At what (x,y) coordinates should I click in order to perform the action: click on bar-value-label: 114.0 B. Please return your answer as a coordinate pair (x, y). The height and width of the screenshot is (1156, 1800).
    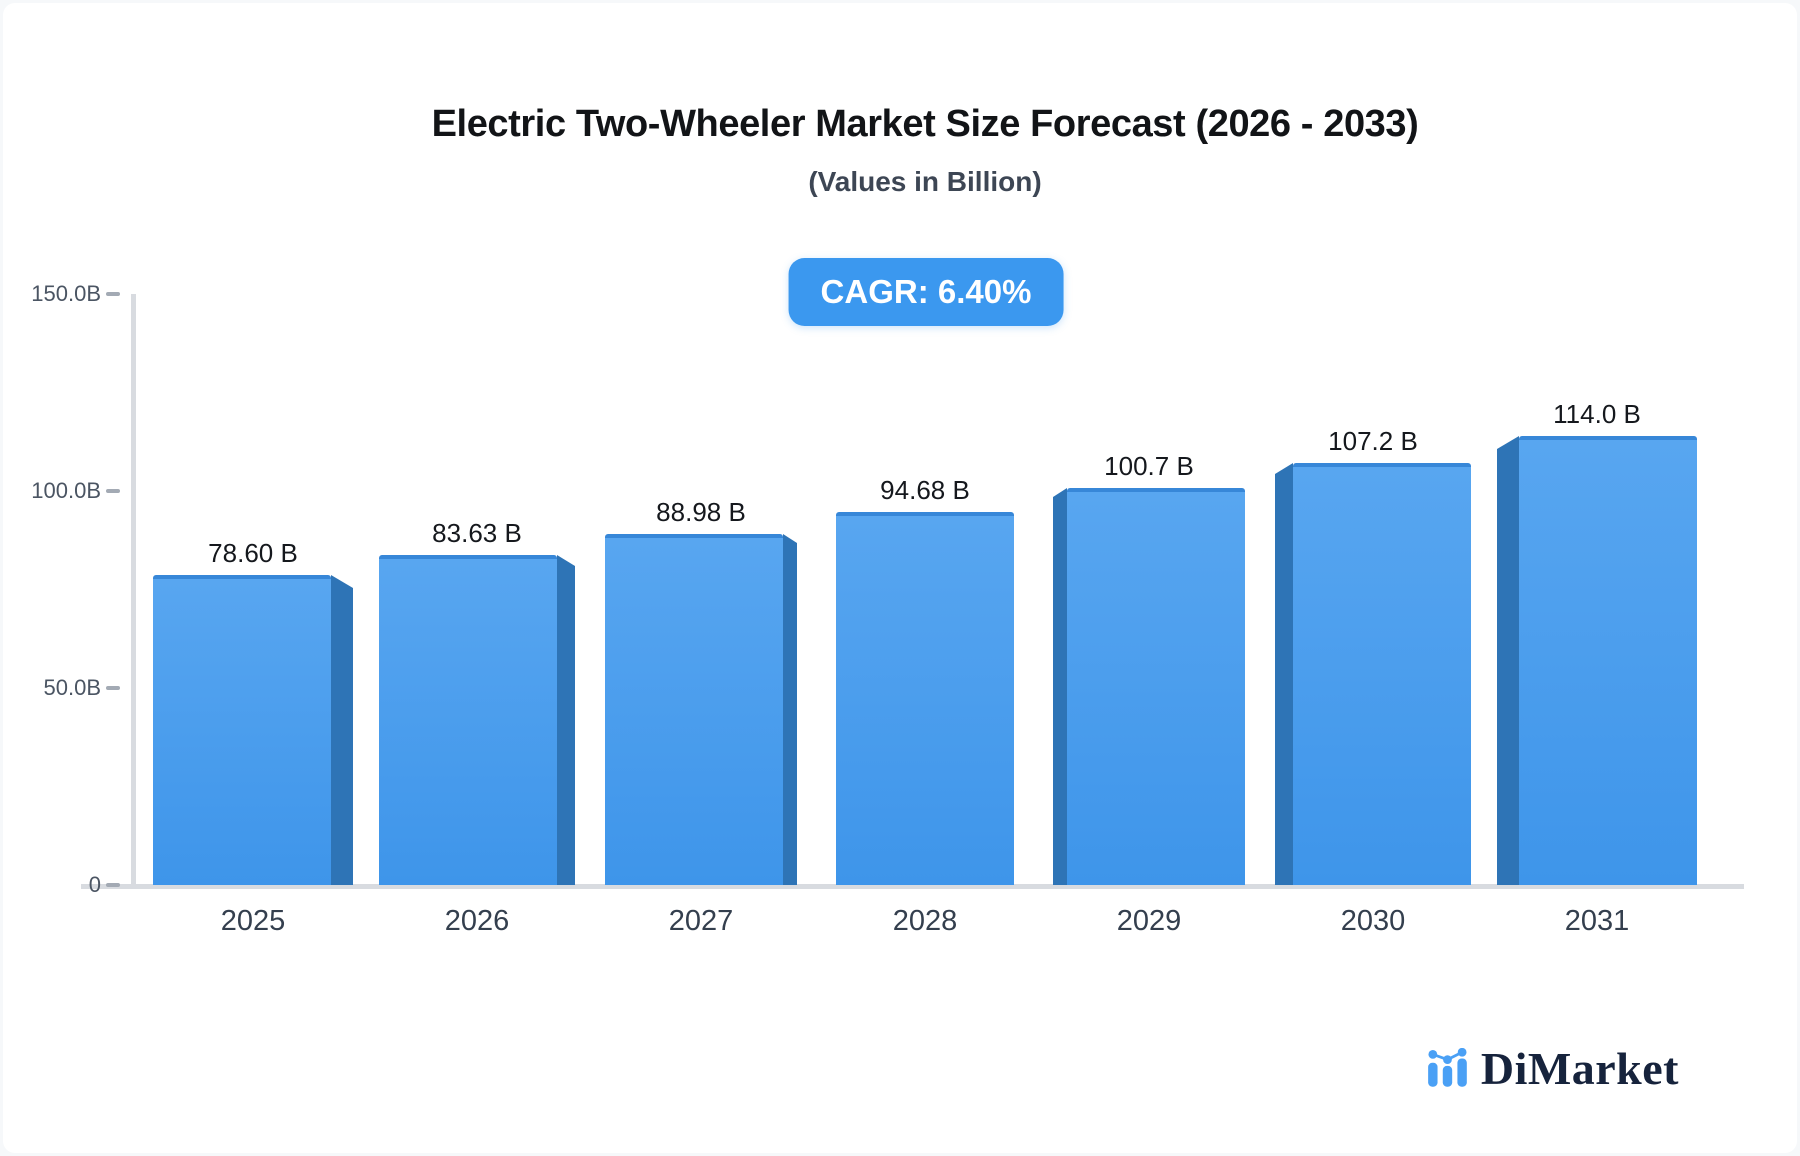
    Looking at the image, I should click on (1597, 414).